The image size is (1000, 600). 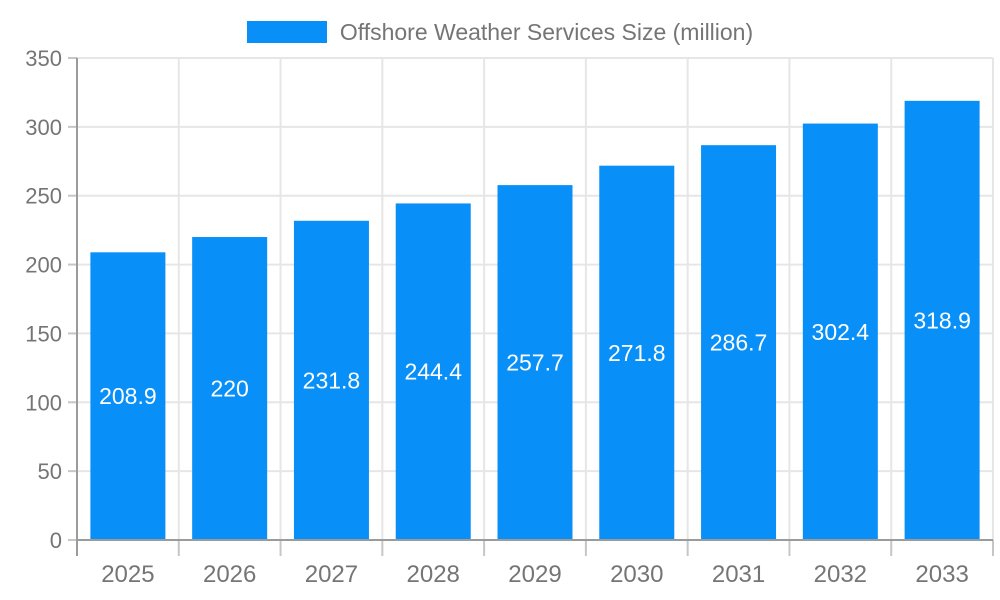 I want to click on bar-value-label: 318.9, so click(x=942, y=320).